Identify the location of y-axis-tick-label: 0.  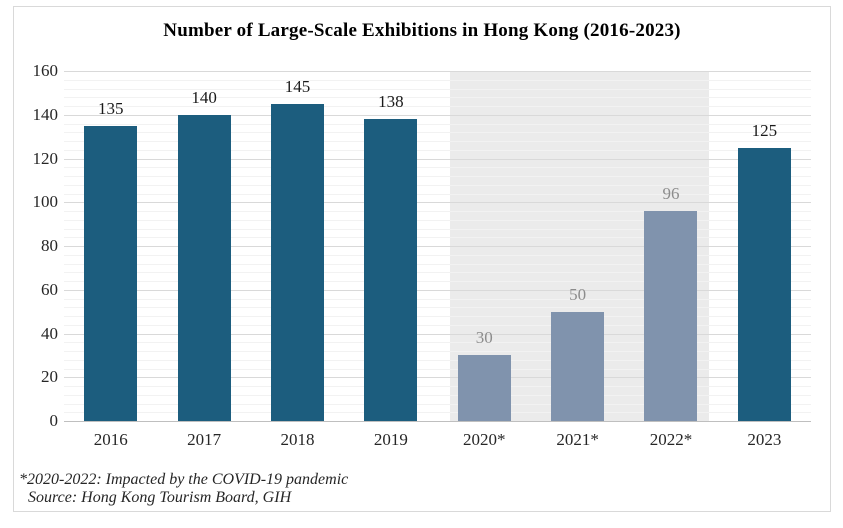
(54, 420).